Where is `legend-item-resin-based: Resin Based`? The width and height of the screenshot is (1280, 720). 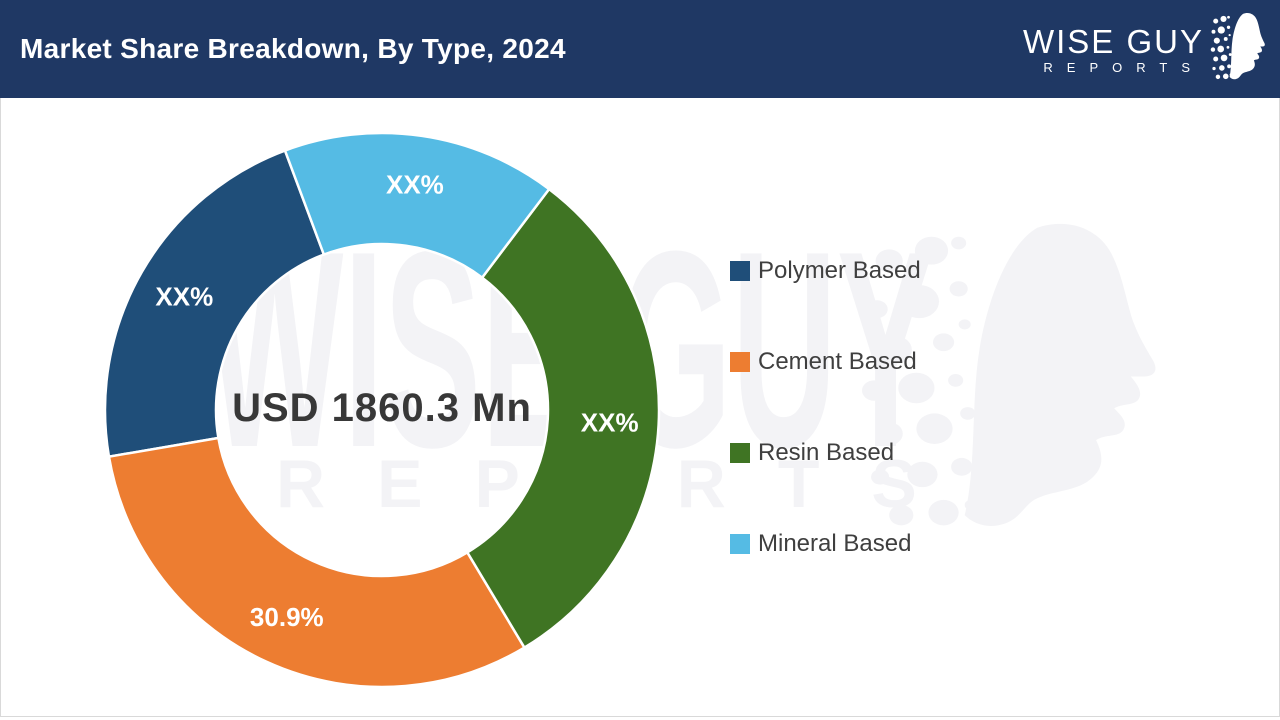
legend-item-resin-based: Resin Based is located at coordinates (825, 453).